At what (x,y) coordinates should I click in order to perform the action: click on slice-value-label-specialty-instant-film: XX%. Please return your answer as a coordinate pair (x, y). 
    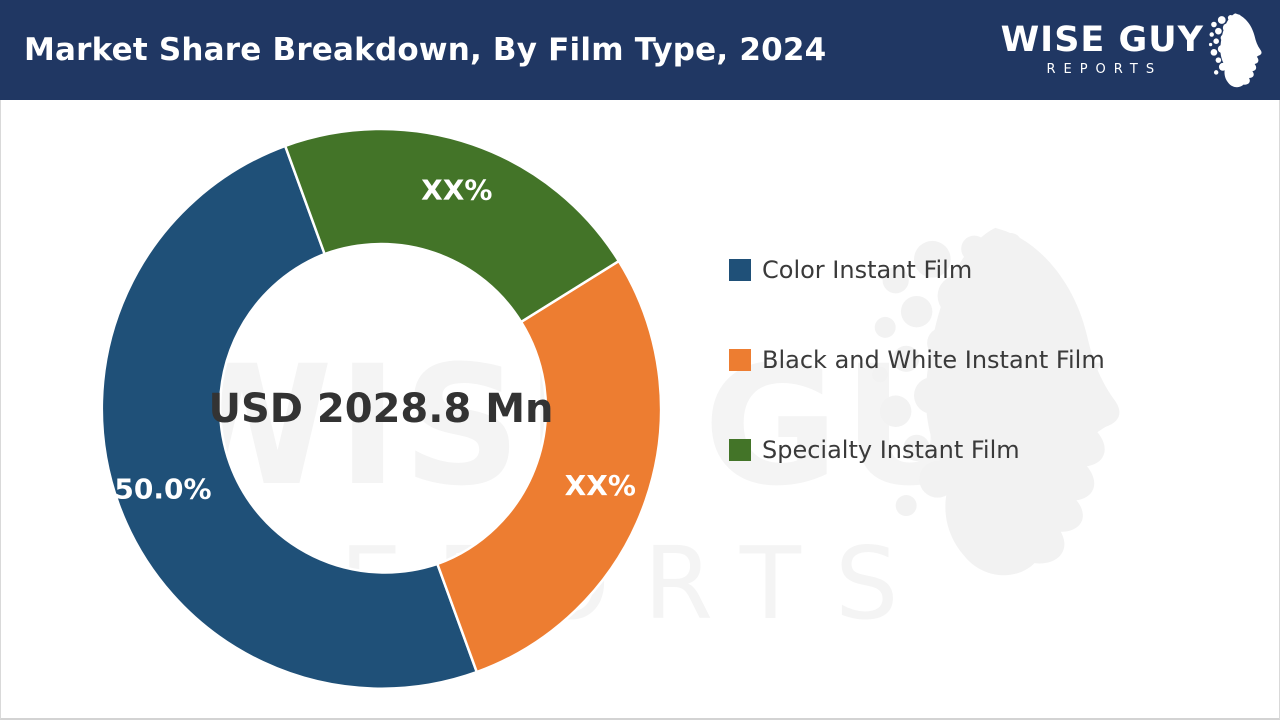
    Looking at the image, I should click on (456, 190).